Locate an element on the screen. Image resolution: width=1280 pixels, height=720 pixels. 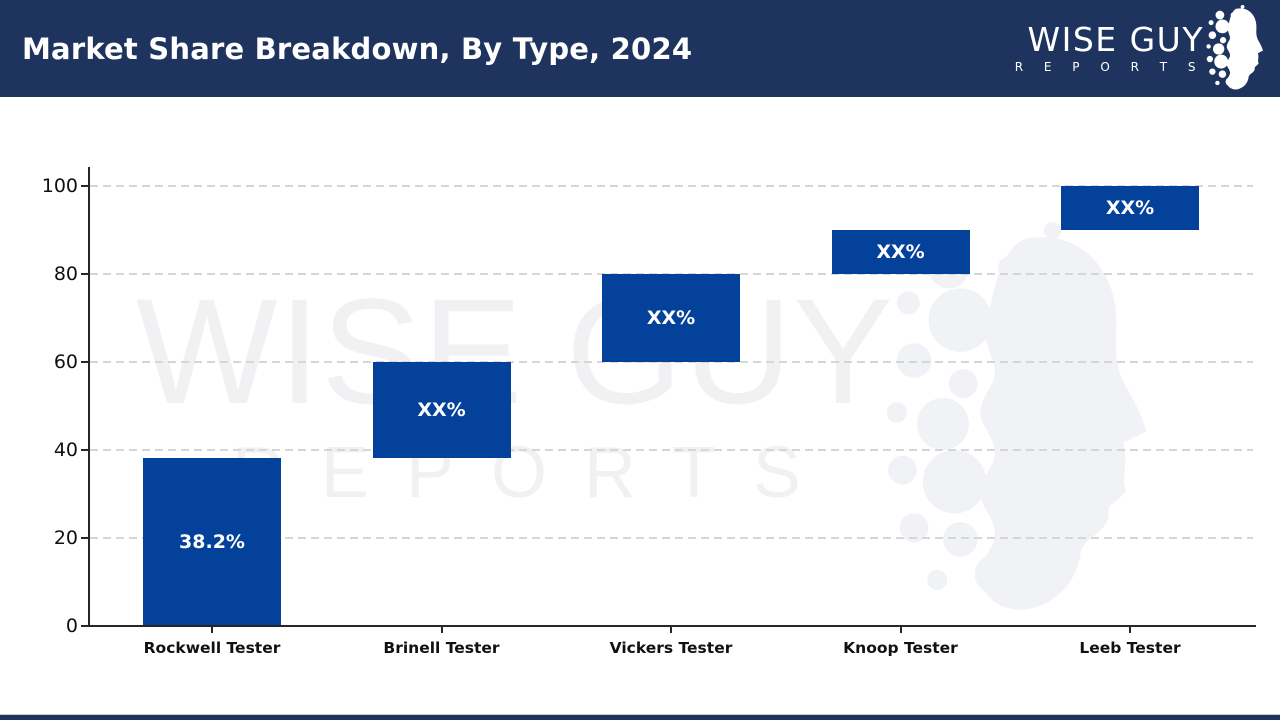
y-axis-line is located at coordinates (89, 397).